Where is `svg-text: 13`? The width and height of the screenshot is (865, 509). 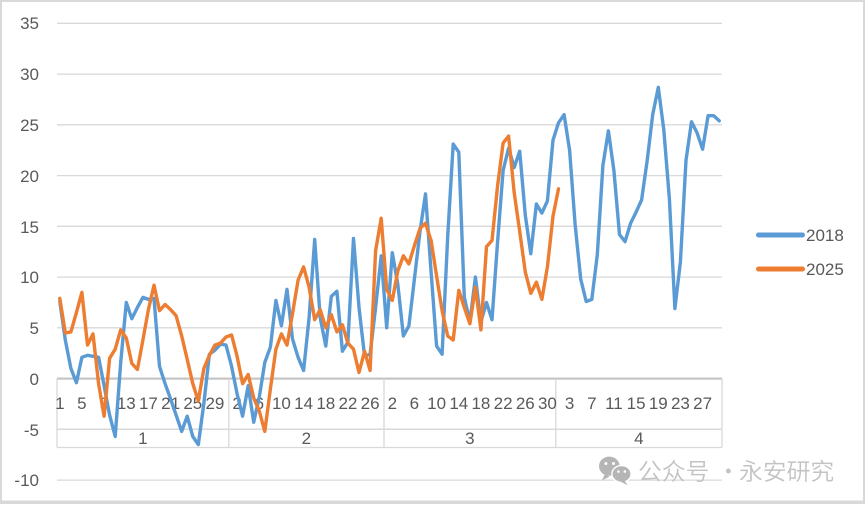
svg-text: 13 is located at coordinates (126, 403).